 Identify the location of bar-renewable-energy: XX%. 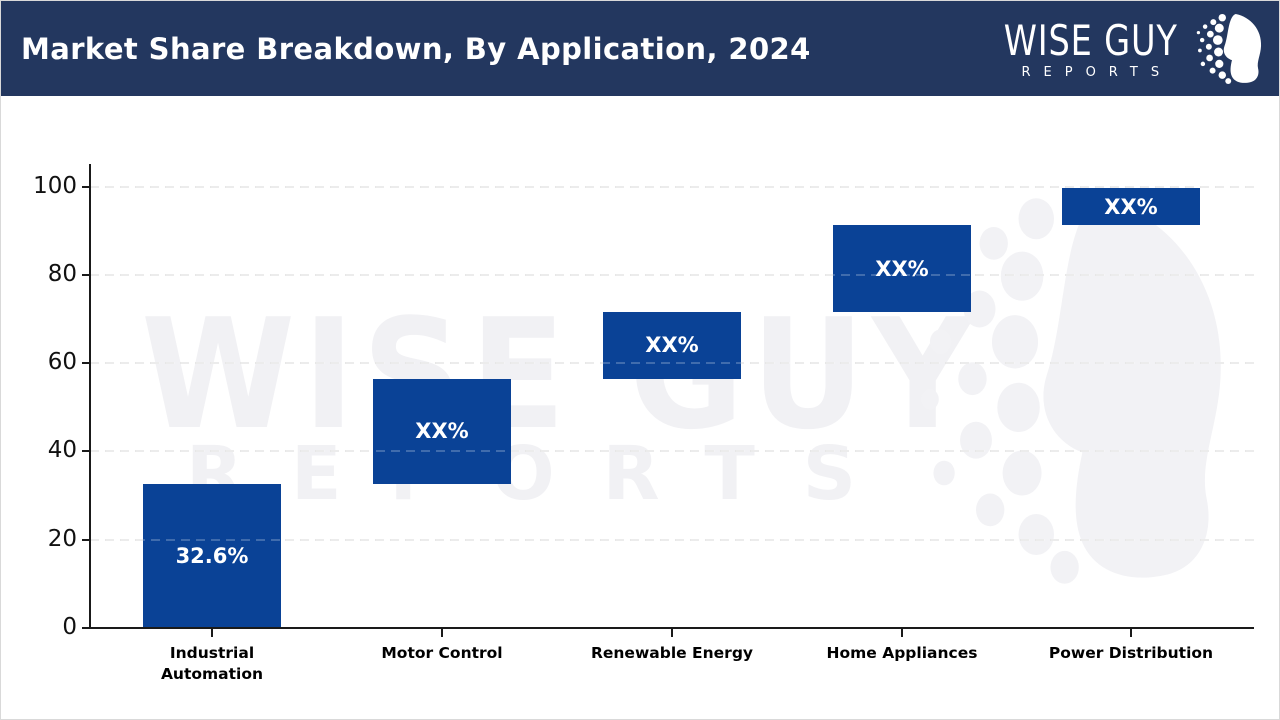
(672, 345).